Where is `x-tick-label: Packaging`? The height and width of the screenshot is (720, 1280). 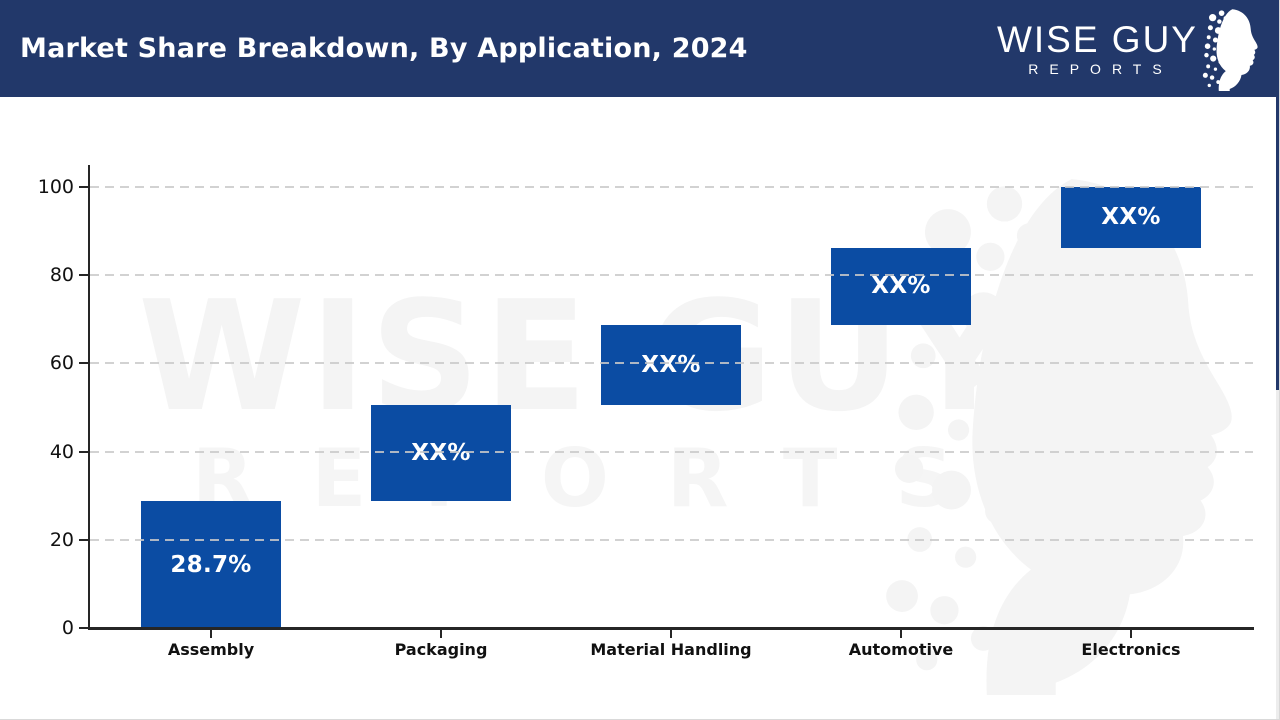 x-tick-label: Packaging is located at coordinates (441, 649).